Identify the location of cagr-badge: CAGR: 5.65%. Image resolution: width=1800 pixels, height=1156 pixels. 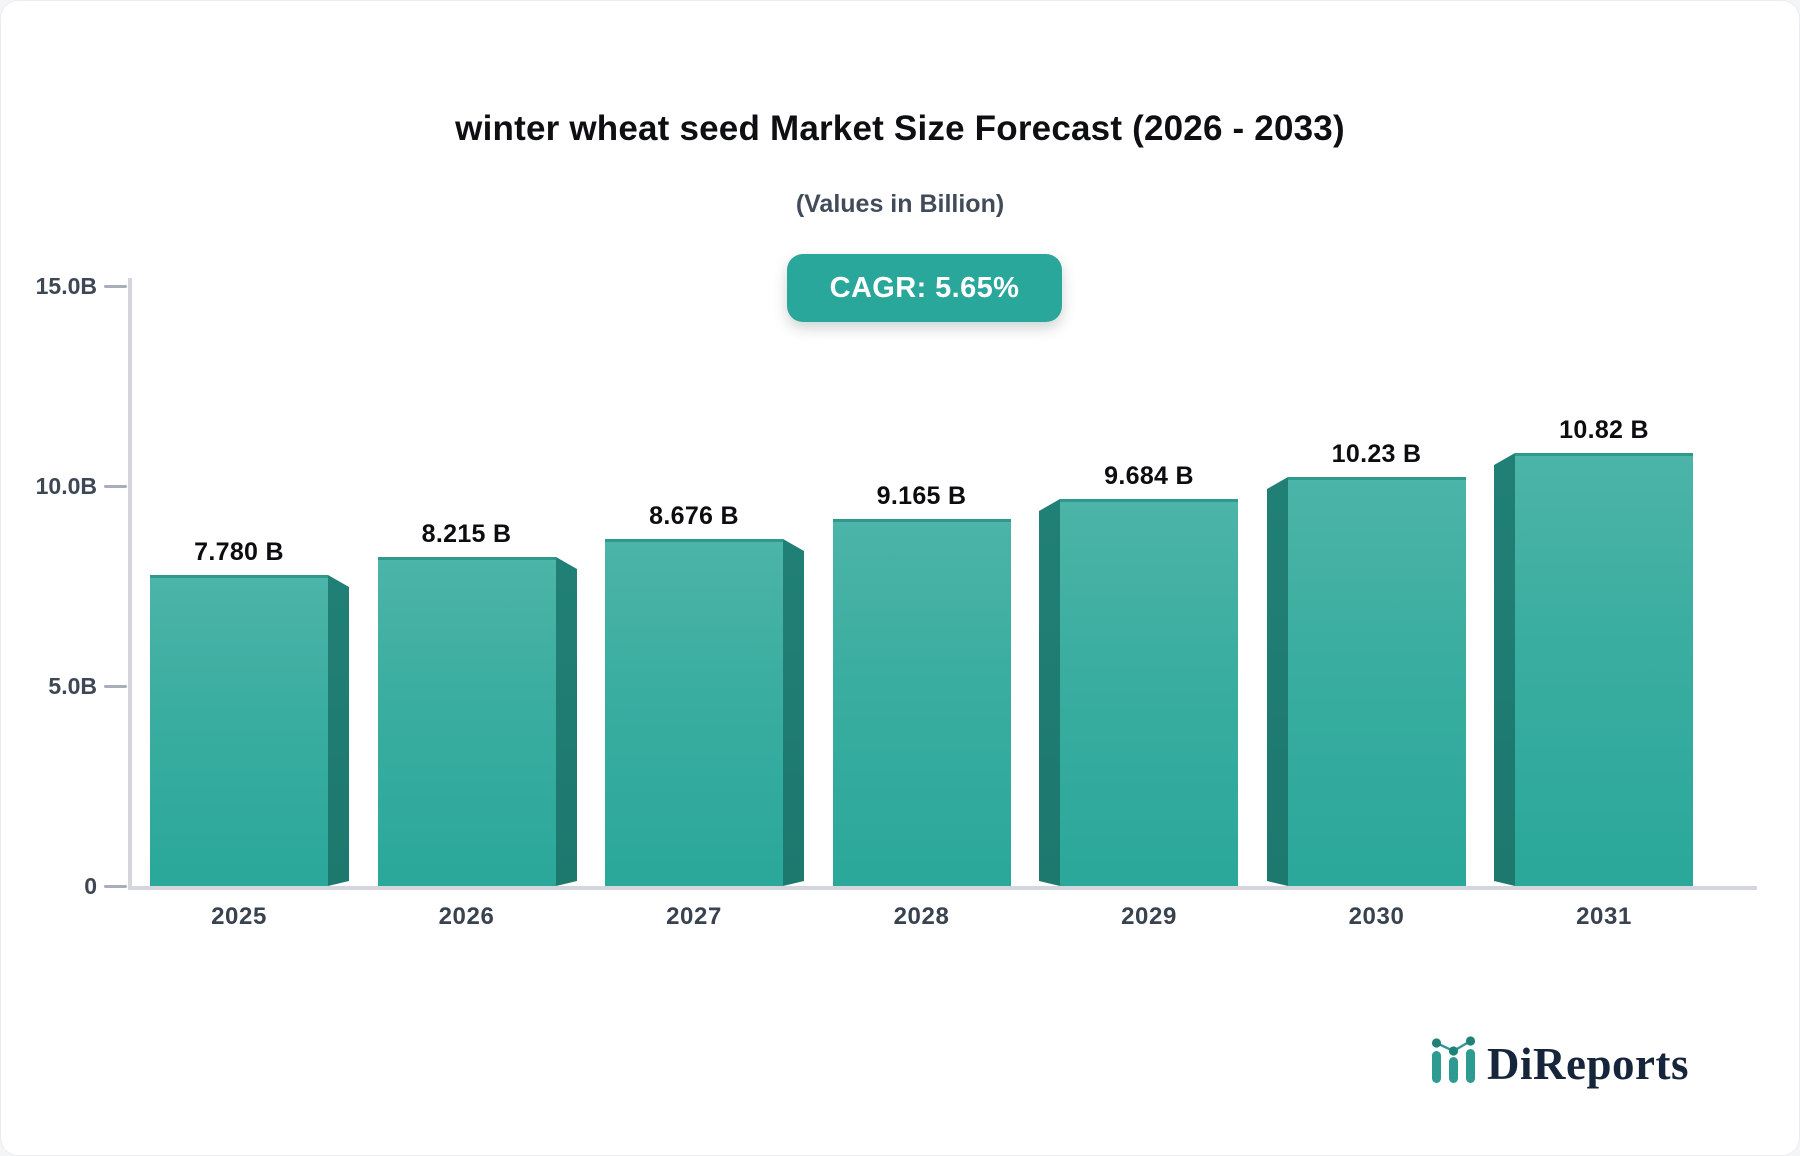
(924, 288).